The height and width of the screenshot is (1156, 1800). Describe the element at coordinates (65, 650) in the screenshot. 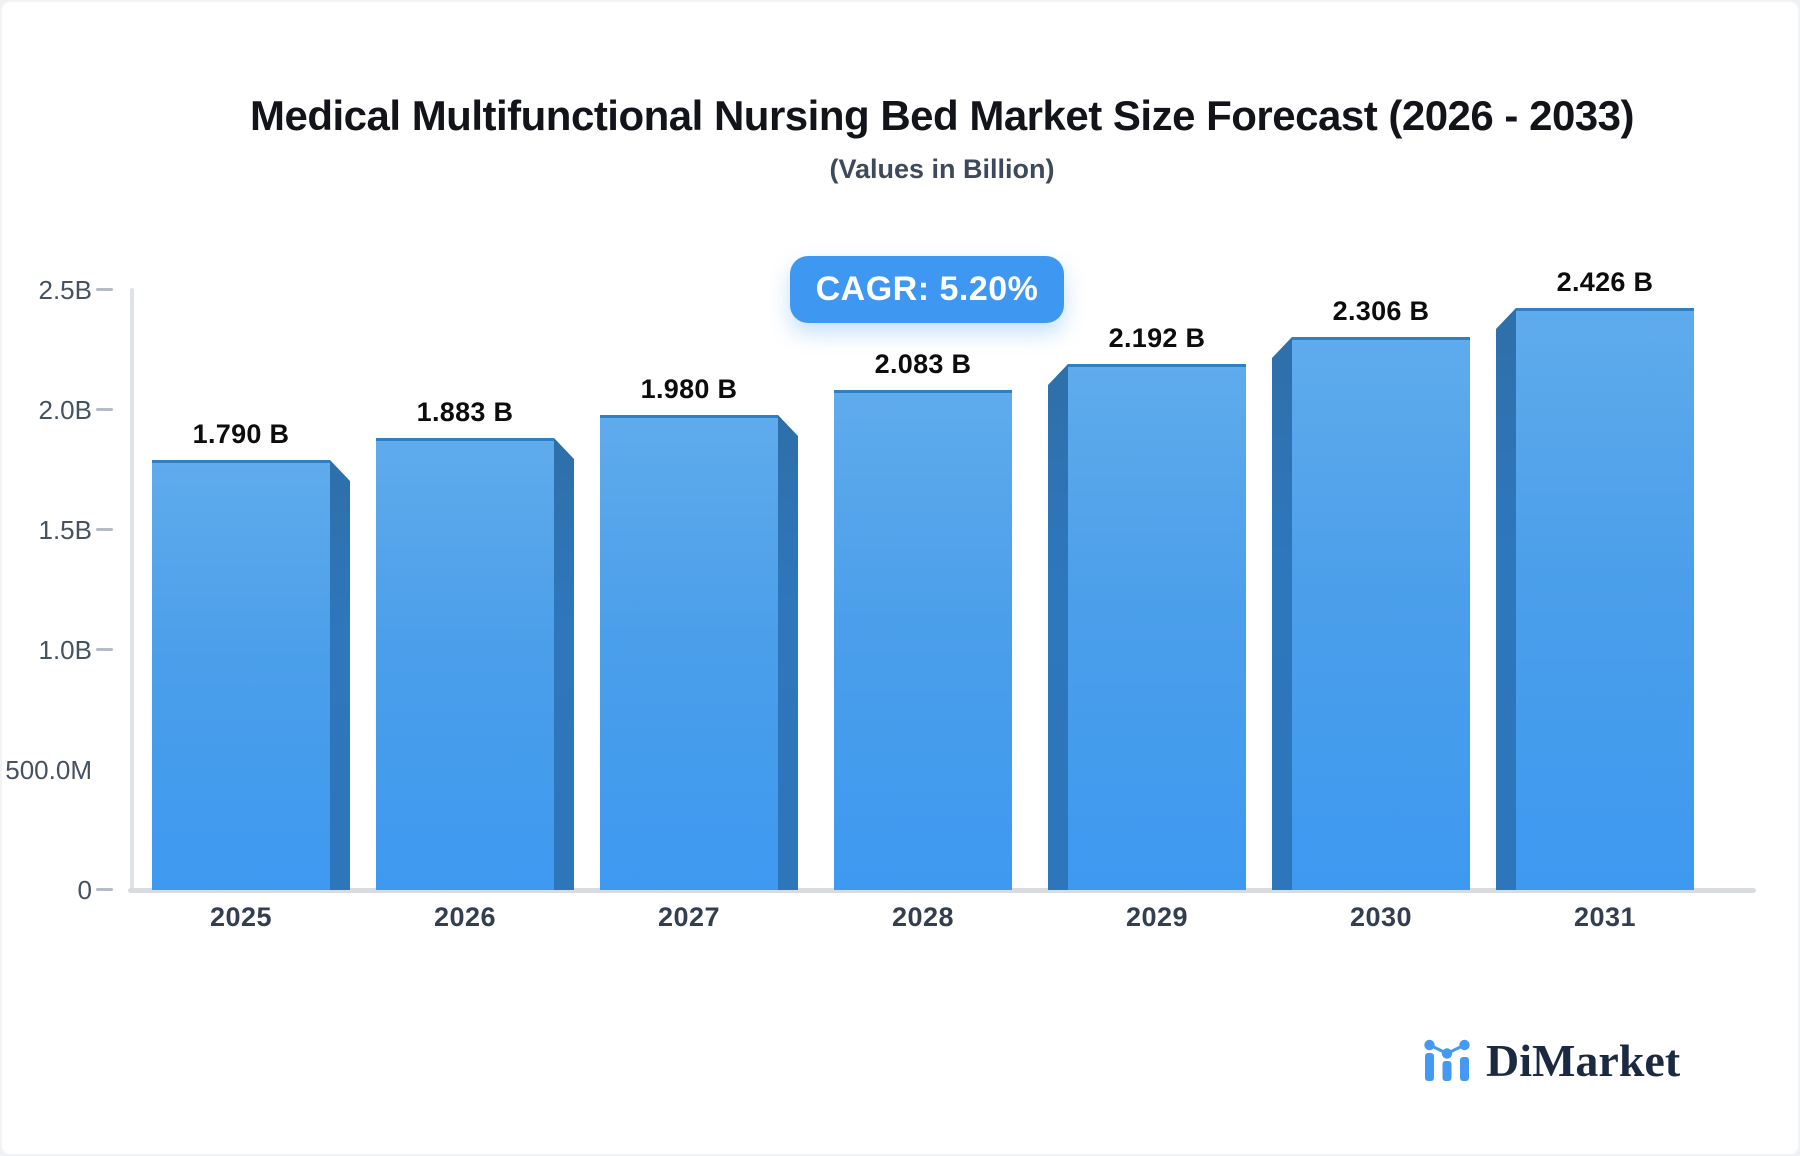

I see `y-axis-label: 1.0B` at that location.